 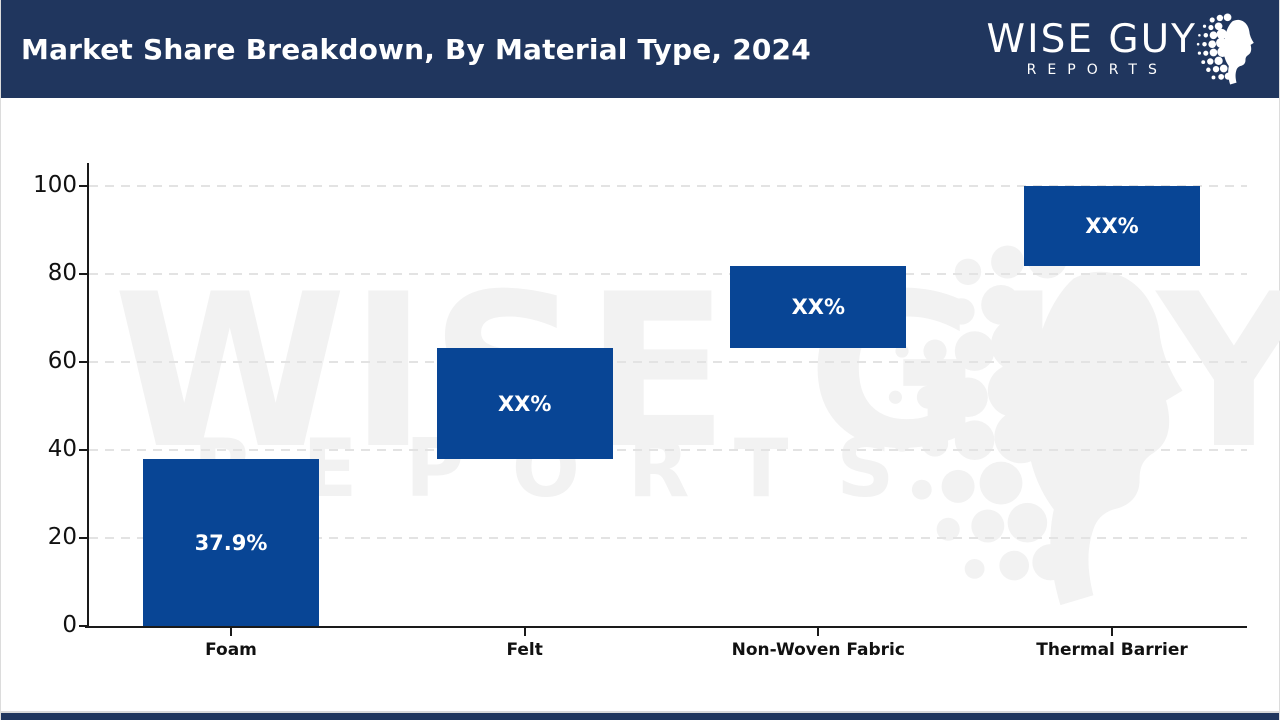 I want to click on y-tick-label-80: 80, so click(x=62, y=272).